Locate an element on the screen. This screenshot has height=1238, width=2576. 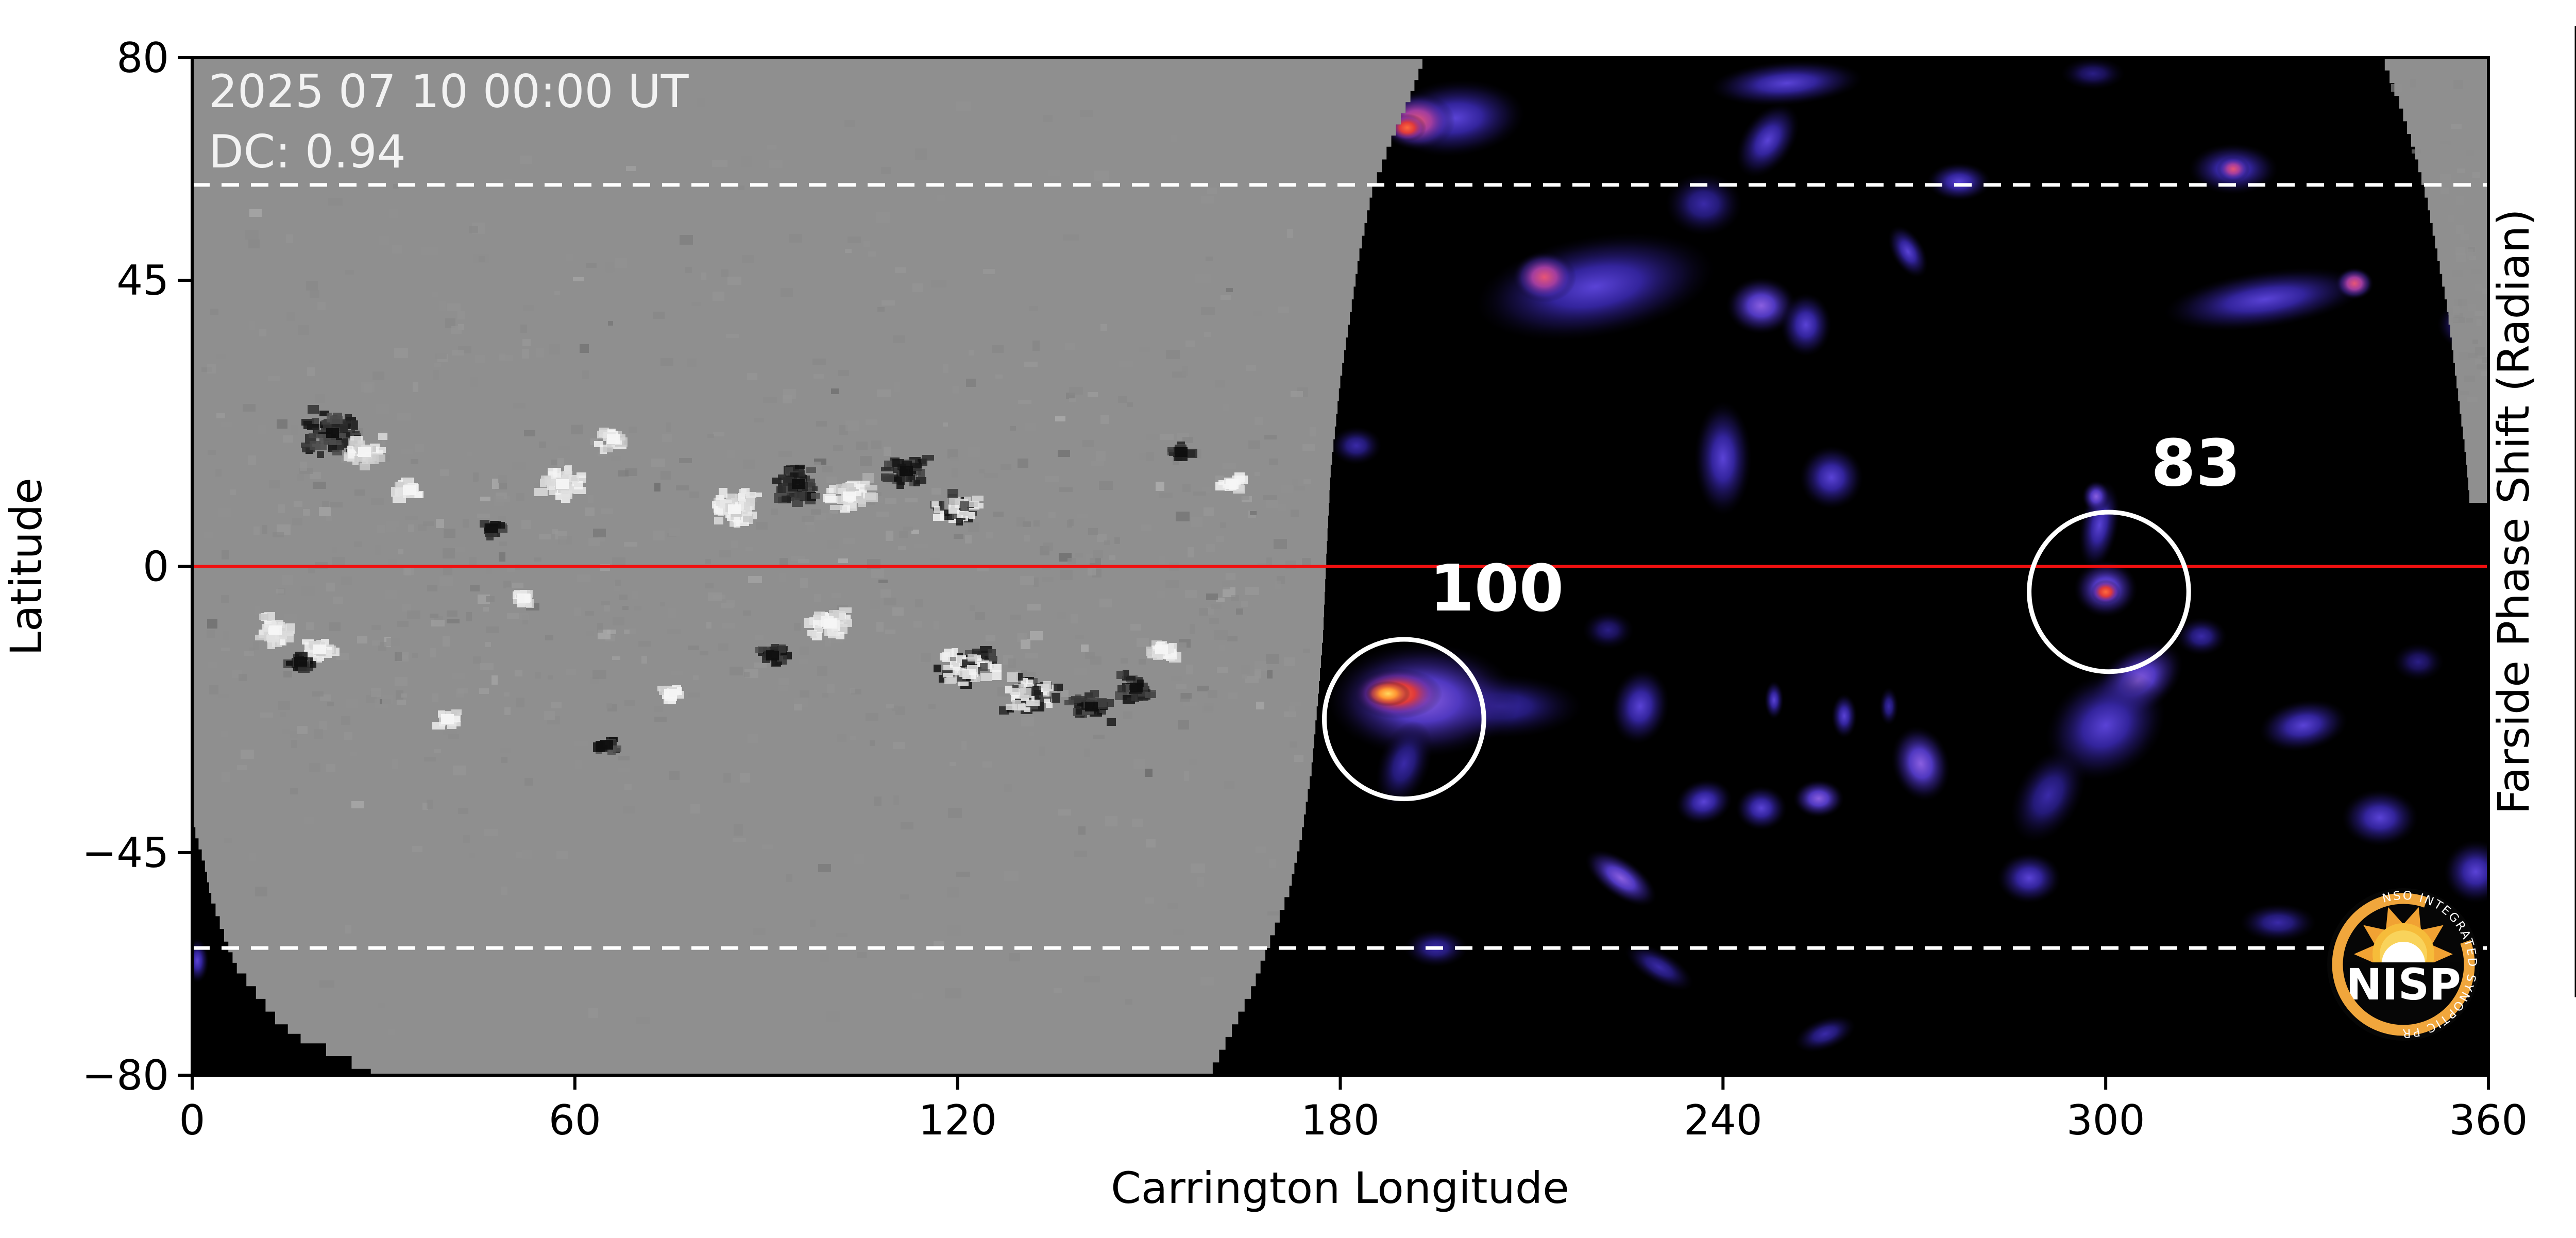
duty-cycle-annotation: DC: 0.94 is located at coordinates (307, 151).